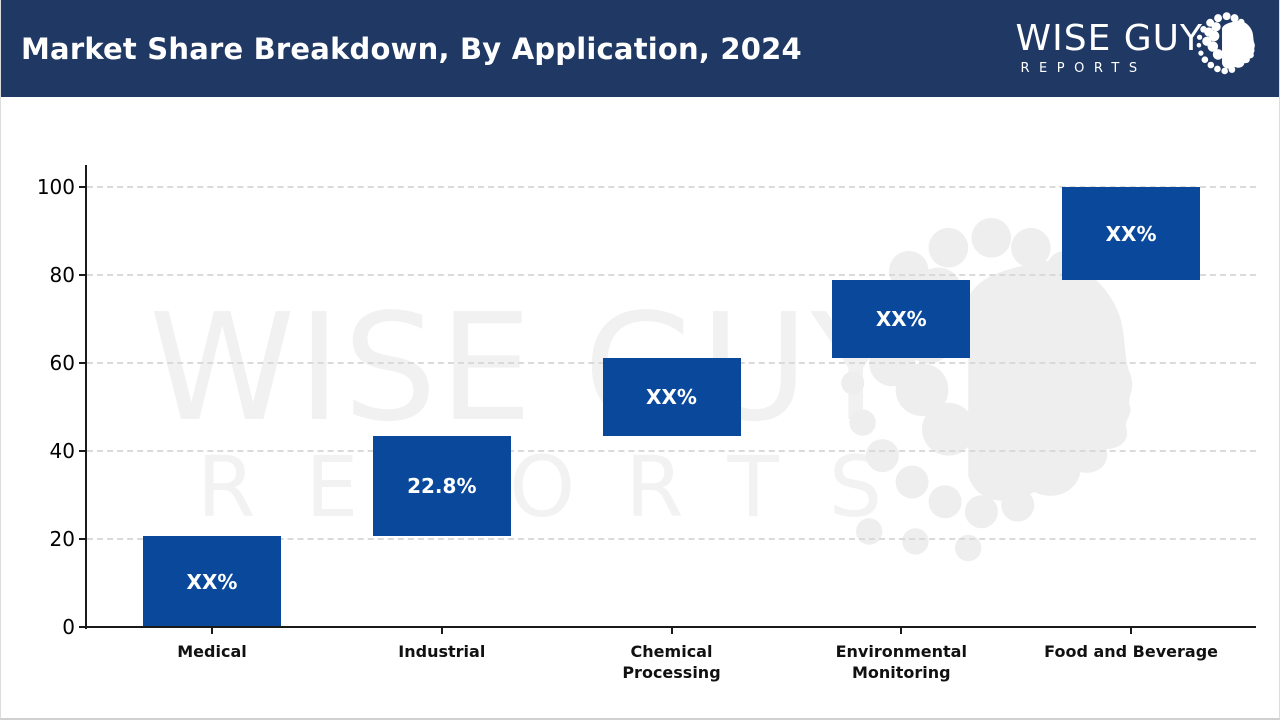 This screenshot has height=720, width=1280. I want to click on bar-value-label: 22.8%, so click(442, 486).